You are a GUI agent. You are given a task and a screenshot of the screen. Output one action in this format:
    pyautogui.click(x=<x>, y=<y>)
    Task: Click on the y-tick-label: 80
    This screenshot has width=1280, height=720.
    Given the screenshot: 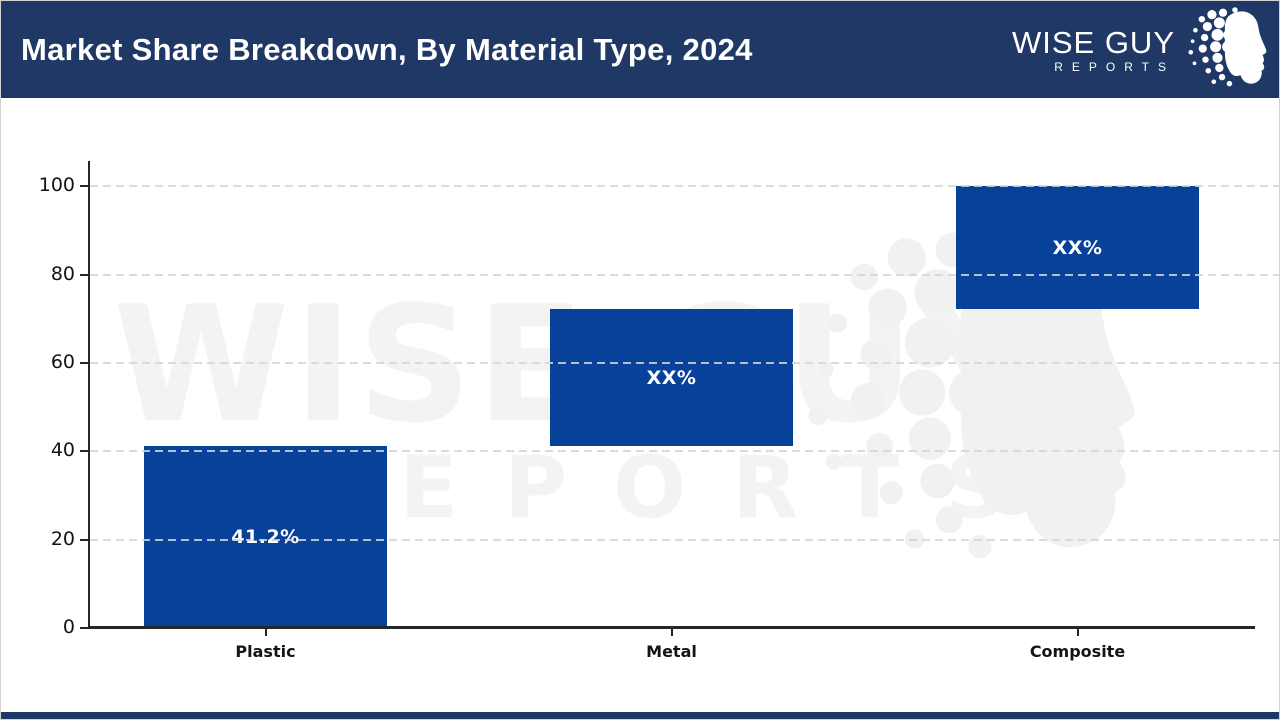 What is the action you would take?
    pyautogui.click(x=62, y=273)
    